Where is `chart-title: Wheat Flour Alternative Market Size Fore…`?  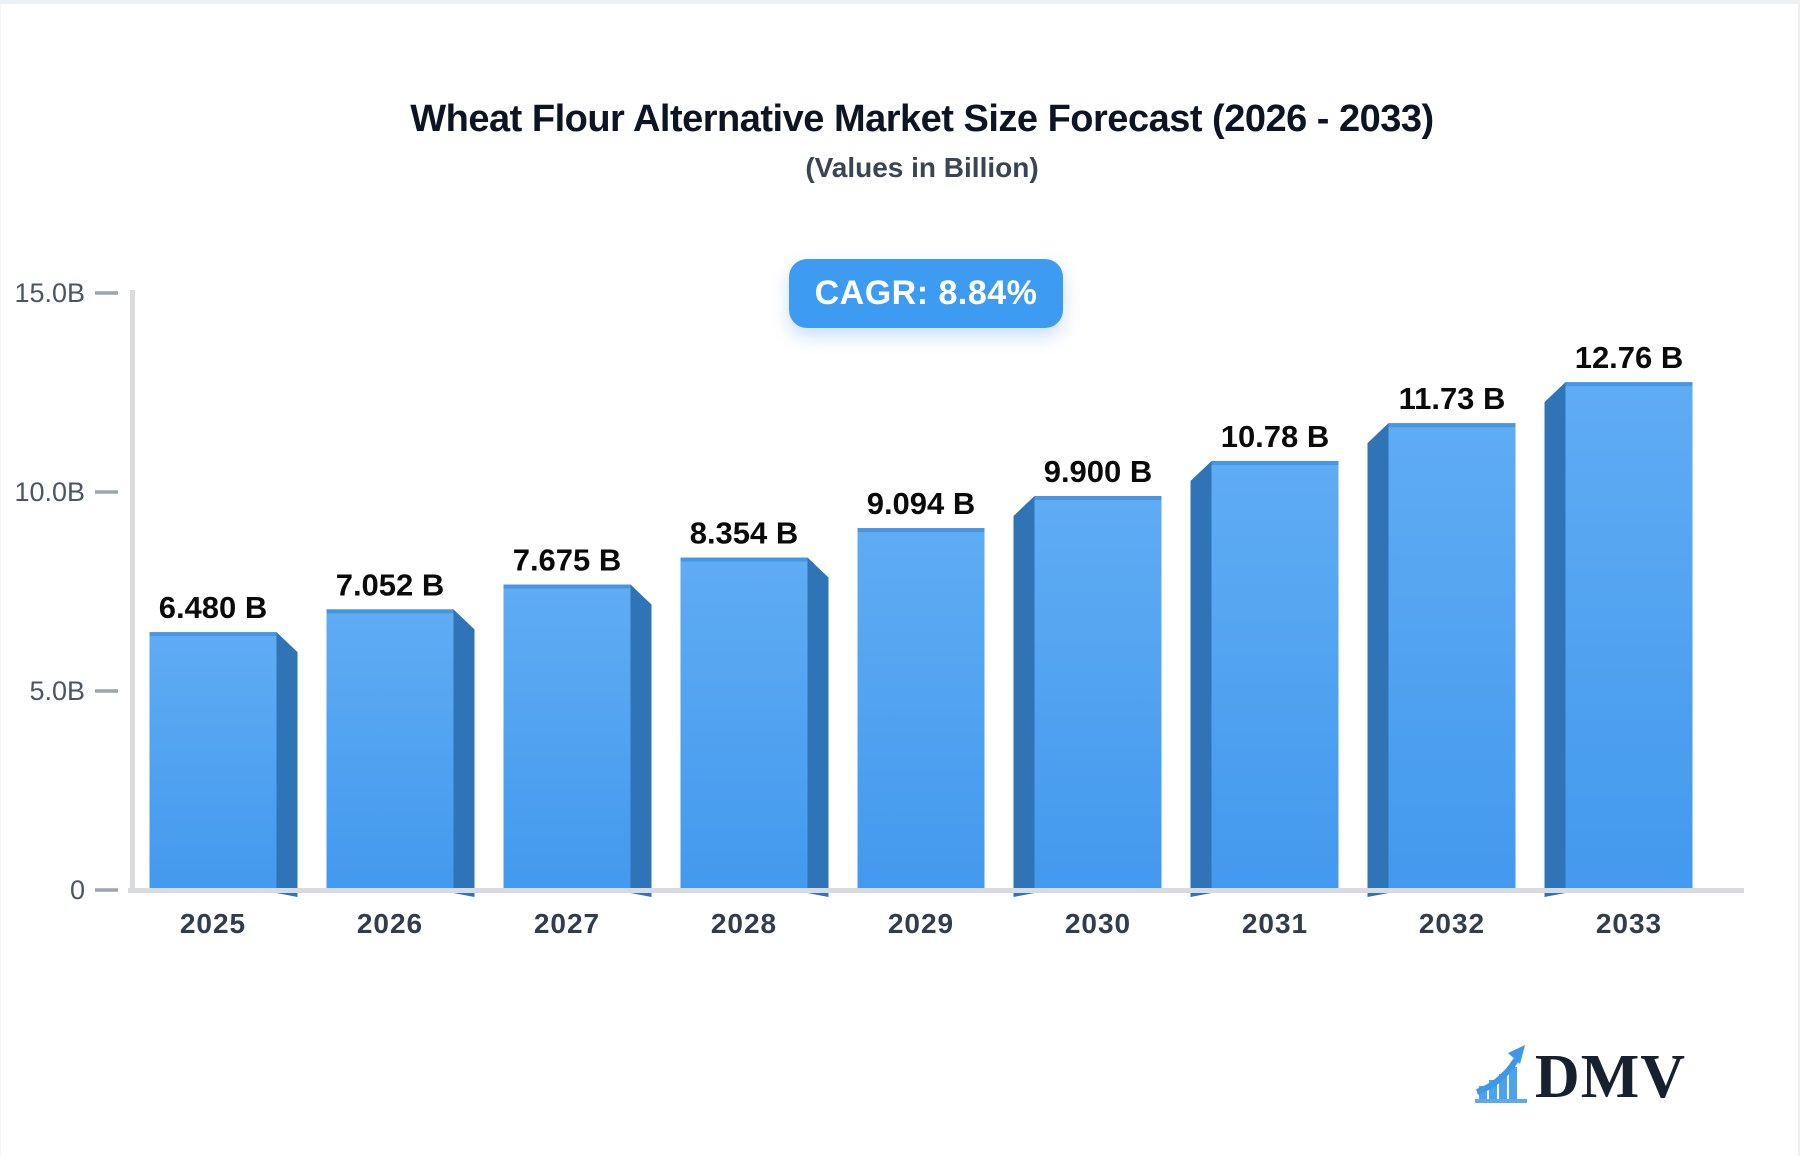
chart-title: Wheat Flour Alternative Market Size Fore… is located at coordinates (922, 119).